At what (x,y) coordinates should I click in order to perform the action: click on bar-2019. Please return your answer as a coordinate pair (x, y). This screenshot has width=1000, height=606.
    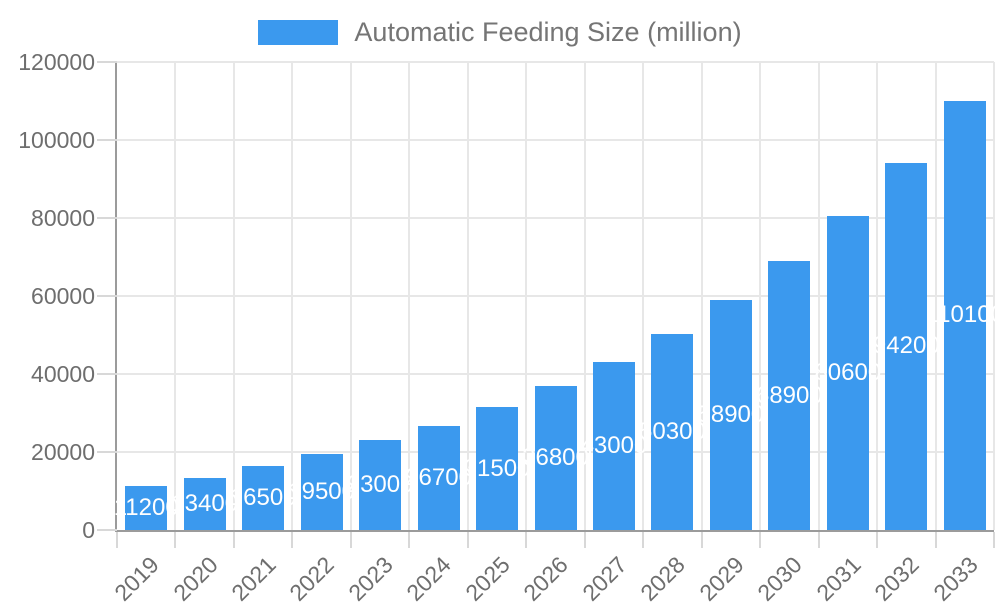
    Looking at the image, I should click on (146, 508).